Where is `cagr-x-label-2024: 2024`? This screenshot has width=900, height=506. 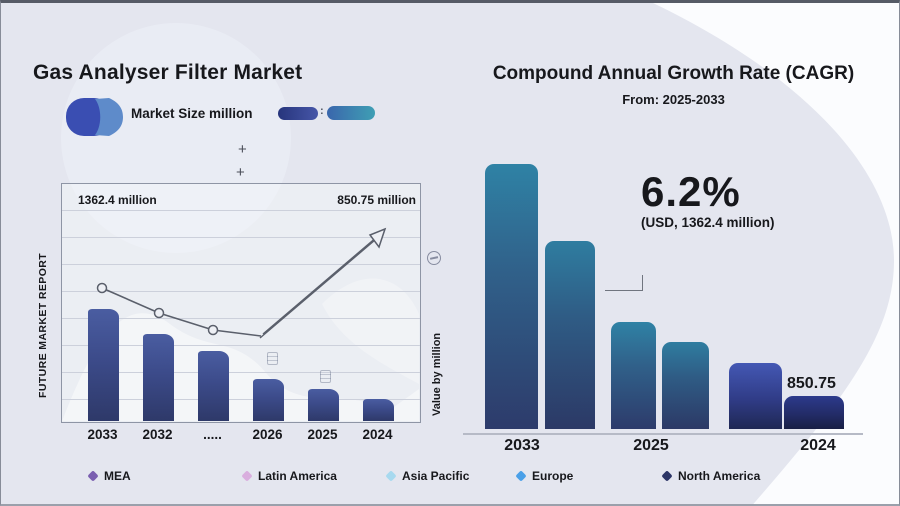
cagr-x-label-2024: 2024 is located at coordinates (818, 445).